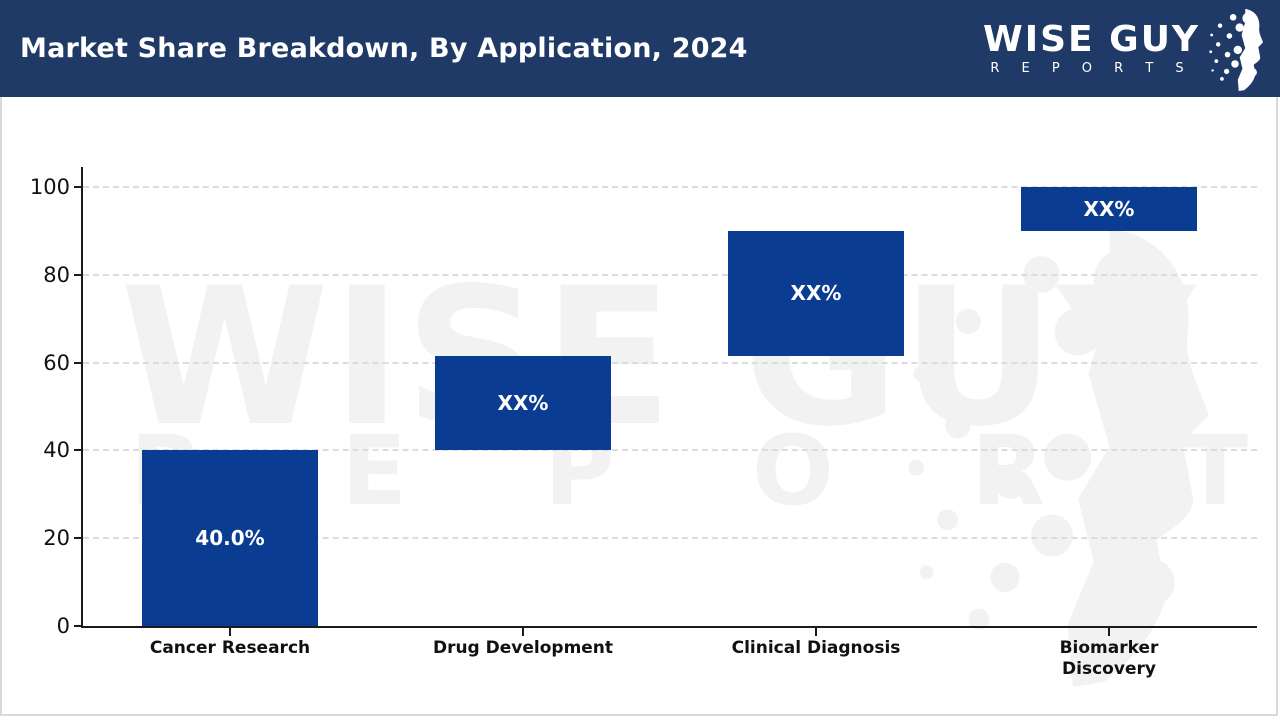 This screenshot has height=720, width=1280. What do you see at coordinates (1236, 49) in the screenshot?
I see `dotted-head-icon` at bounding box center [1236, 49].